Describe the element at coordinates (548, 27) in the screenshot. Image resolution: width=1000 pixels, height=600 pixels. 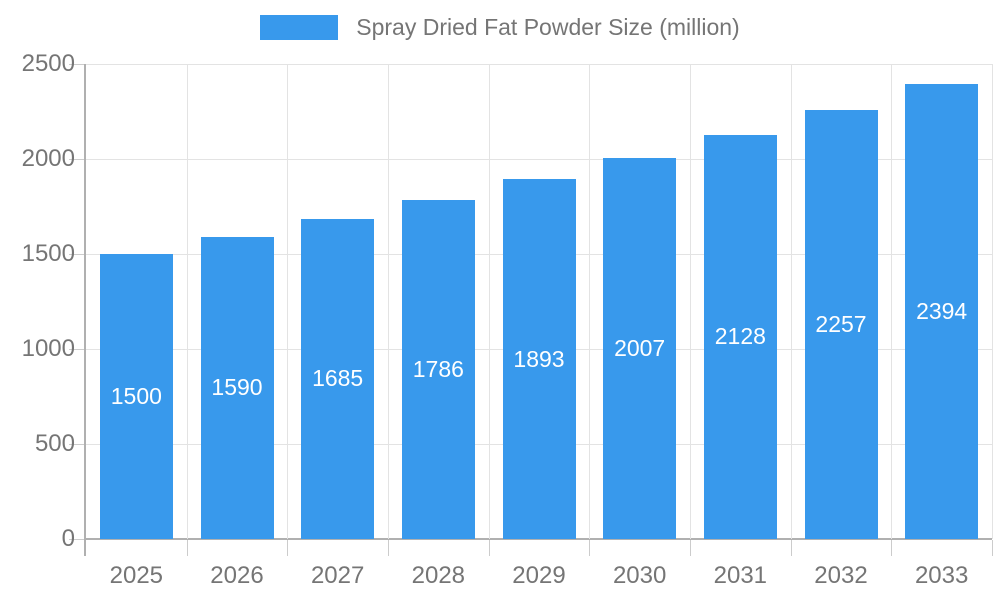
I see `legend-label: Spray Dried Fat Powder Size (million)` at that location.